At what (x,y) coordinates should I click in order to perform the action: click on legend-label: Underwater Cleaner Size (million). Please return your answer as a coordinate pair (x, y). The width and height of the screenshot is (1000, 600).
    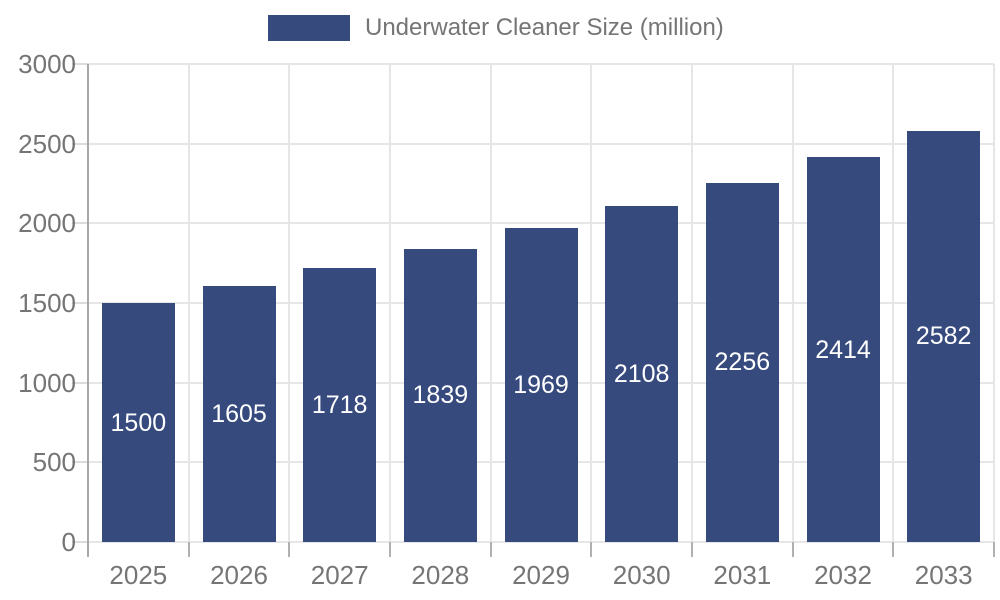
    Looking at the image, I should click on (544, 27).